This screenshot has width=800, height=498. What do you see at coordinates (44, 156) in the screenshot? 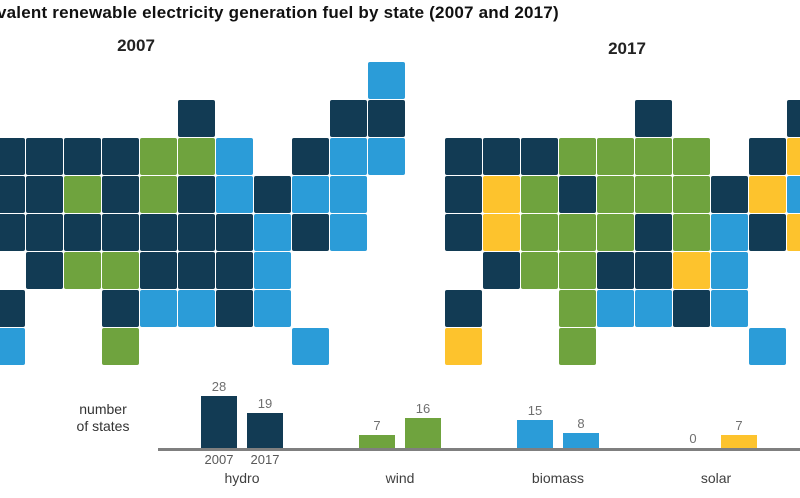
I see `state-ID-2007-hydro` at bounding box center [44, 156].